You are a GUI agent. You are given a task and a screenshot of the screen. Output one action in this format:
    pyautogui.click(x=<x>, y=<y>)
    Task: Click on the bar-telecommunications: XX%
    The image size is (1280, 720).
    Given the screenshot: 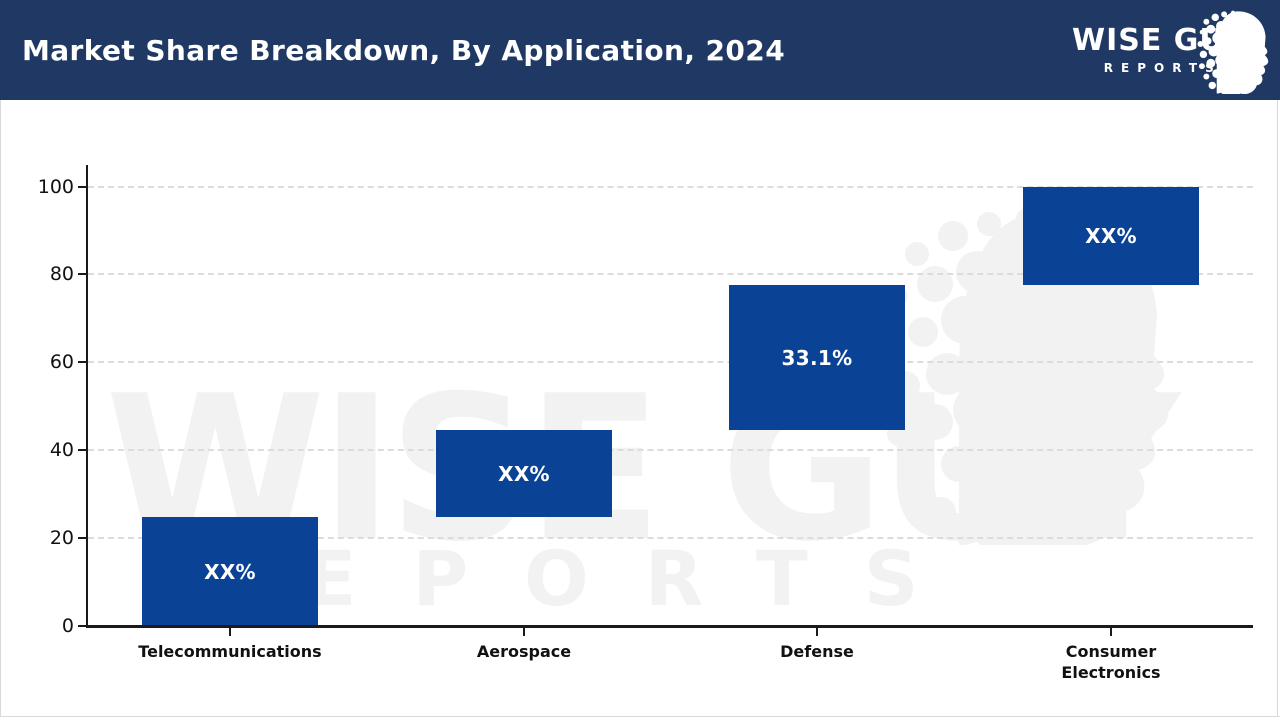 What is the action you would take?
    pyautogui.click(x=230, y=571)
    